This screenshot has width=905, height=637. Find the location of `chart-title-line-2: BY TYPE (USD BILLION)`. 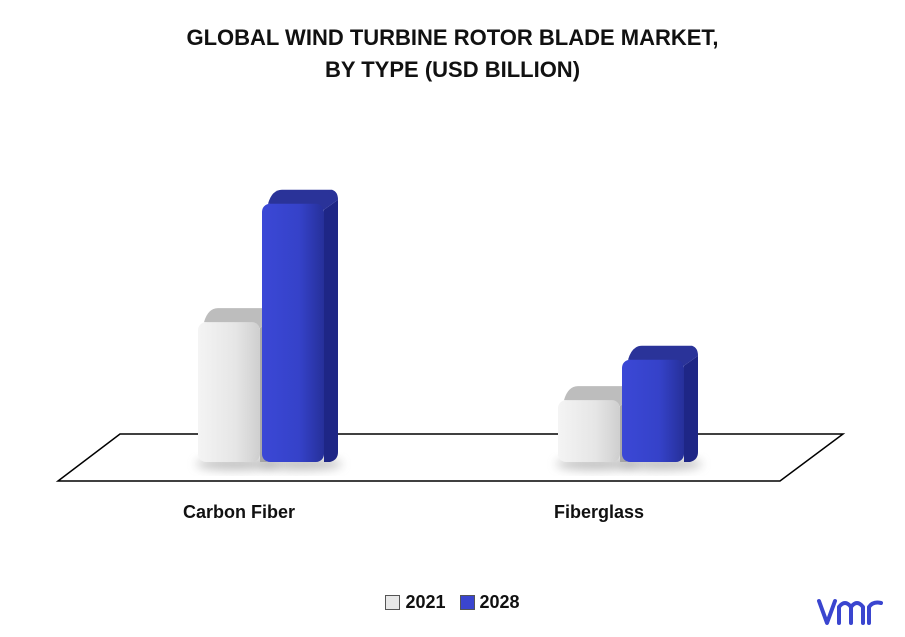

chart-title-line-2: BY TYPE (USD BILLION) is located at coordinates (452, 69).